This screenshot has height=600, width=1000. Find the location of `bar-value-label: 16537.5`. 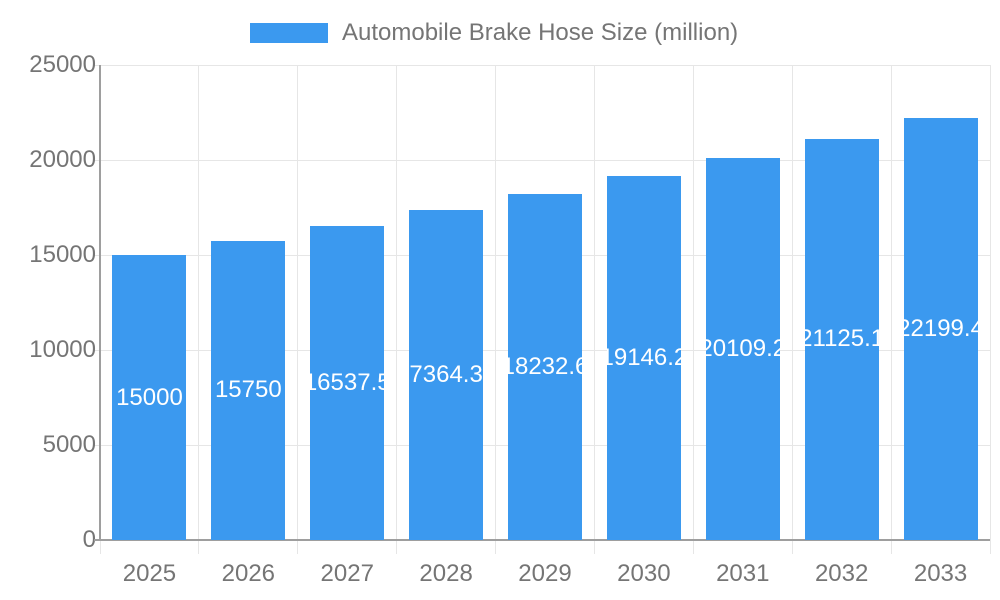

bar-value-label: 16537.5 is located at coordinates (347, 382).